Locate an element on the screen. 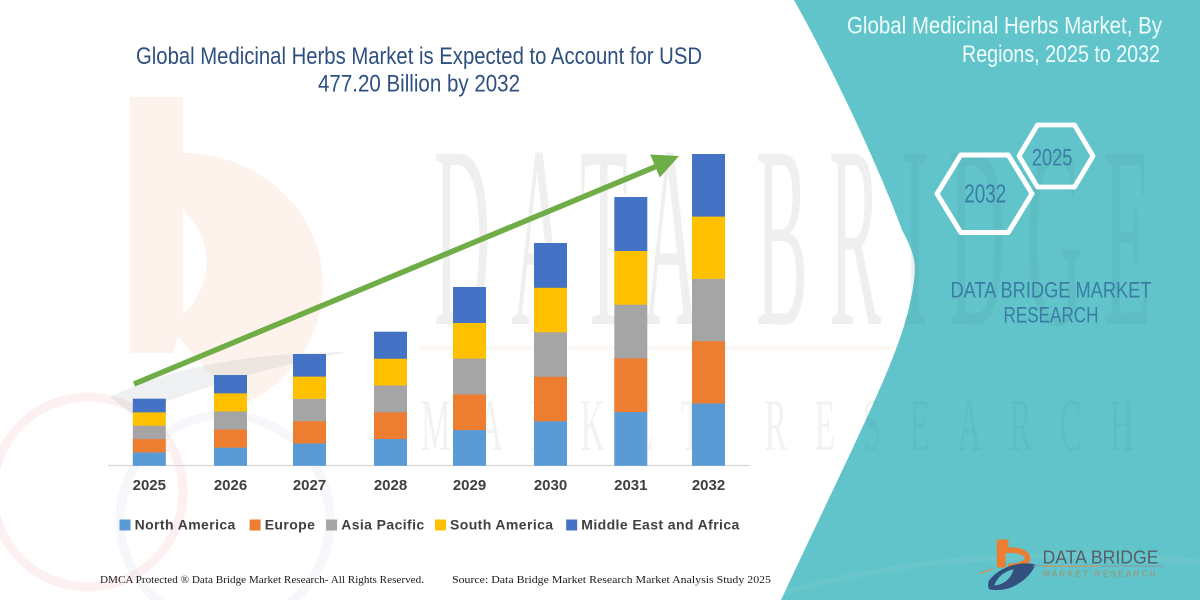 Image resolution: width=1200 pixels, height=600 pixels. svg-text: RESEARCH is located at coordinates (1051, 315).